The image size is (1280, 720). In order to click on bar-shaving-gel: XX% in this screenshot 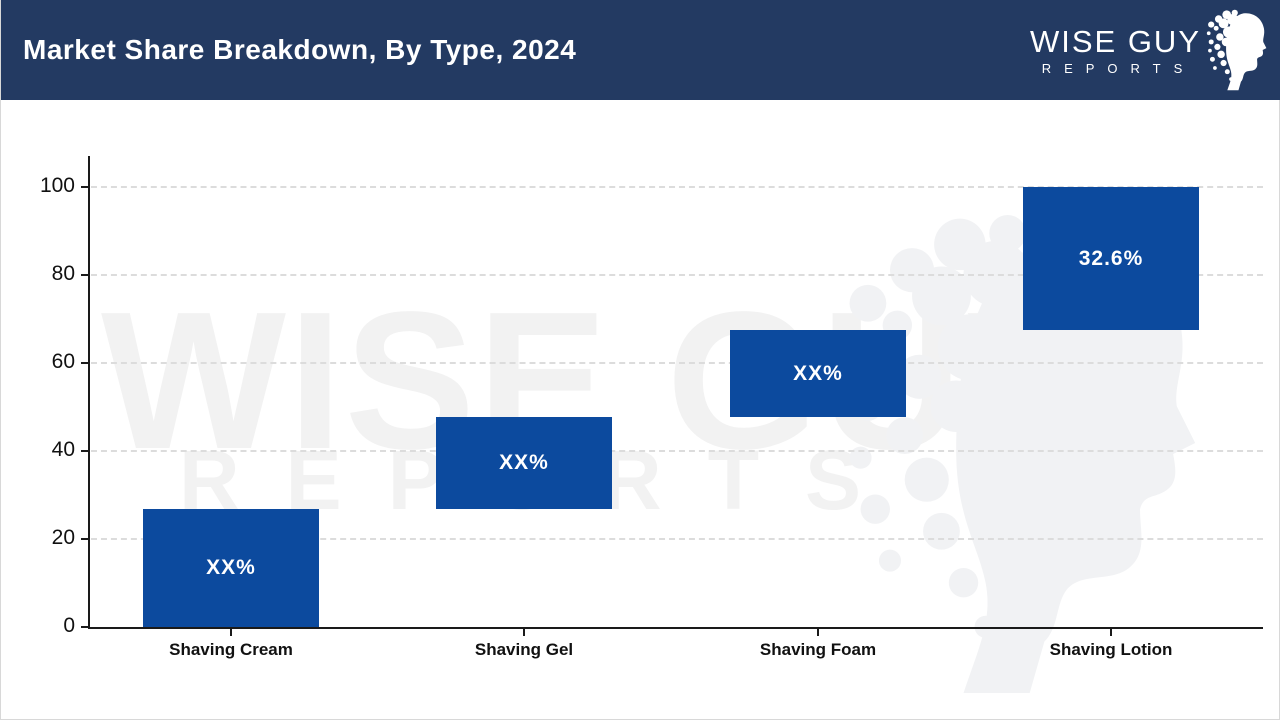, I will do `click(524, 463)`.